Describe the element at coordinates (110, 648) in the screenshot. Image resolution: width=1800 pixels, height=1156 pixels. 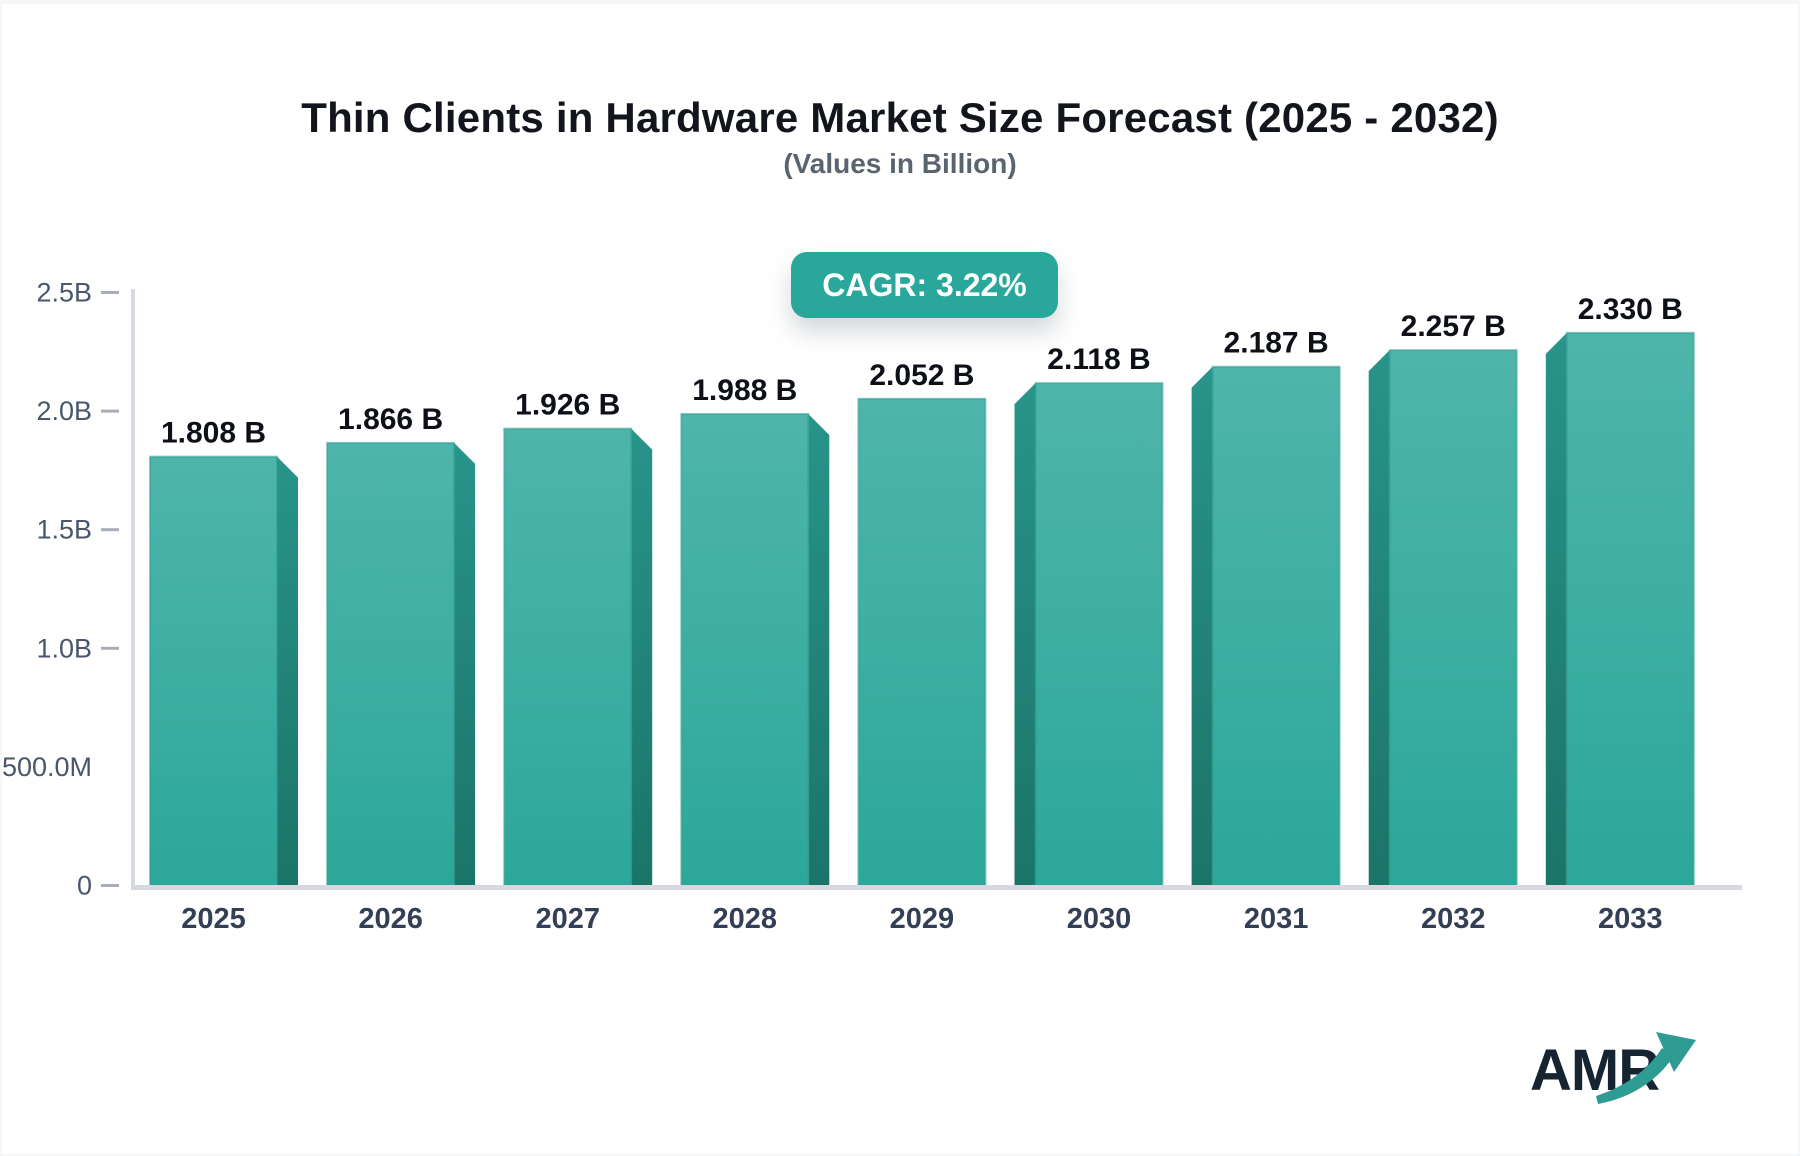
I see `y-tick-mark-1.0B` at that location.